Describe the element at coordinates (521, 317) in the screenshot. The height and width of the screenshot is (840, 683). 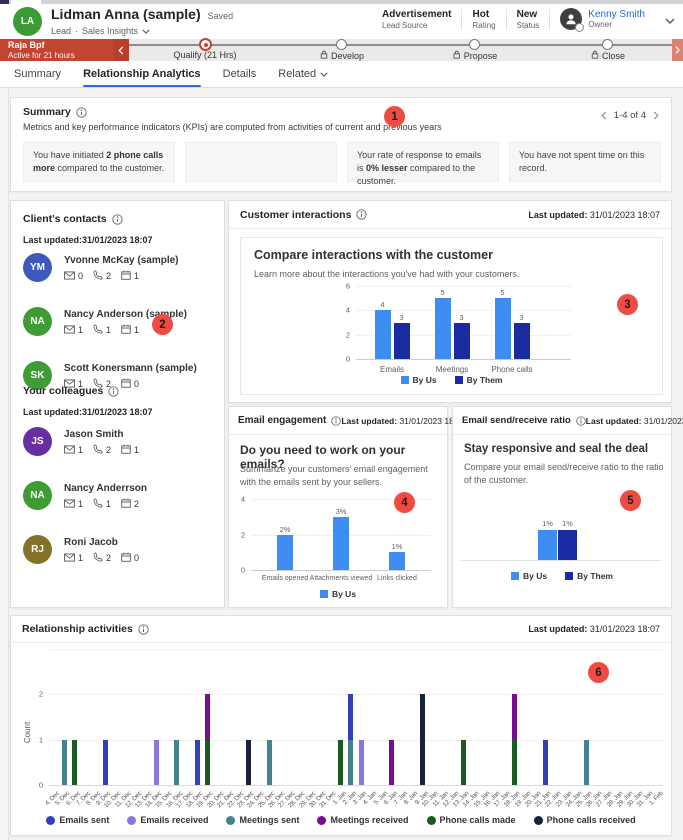
I see `bar-value-label: 3` at that location.